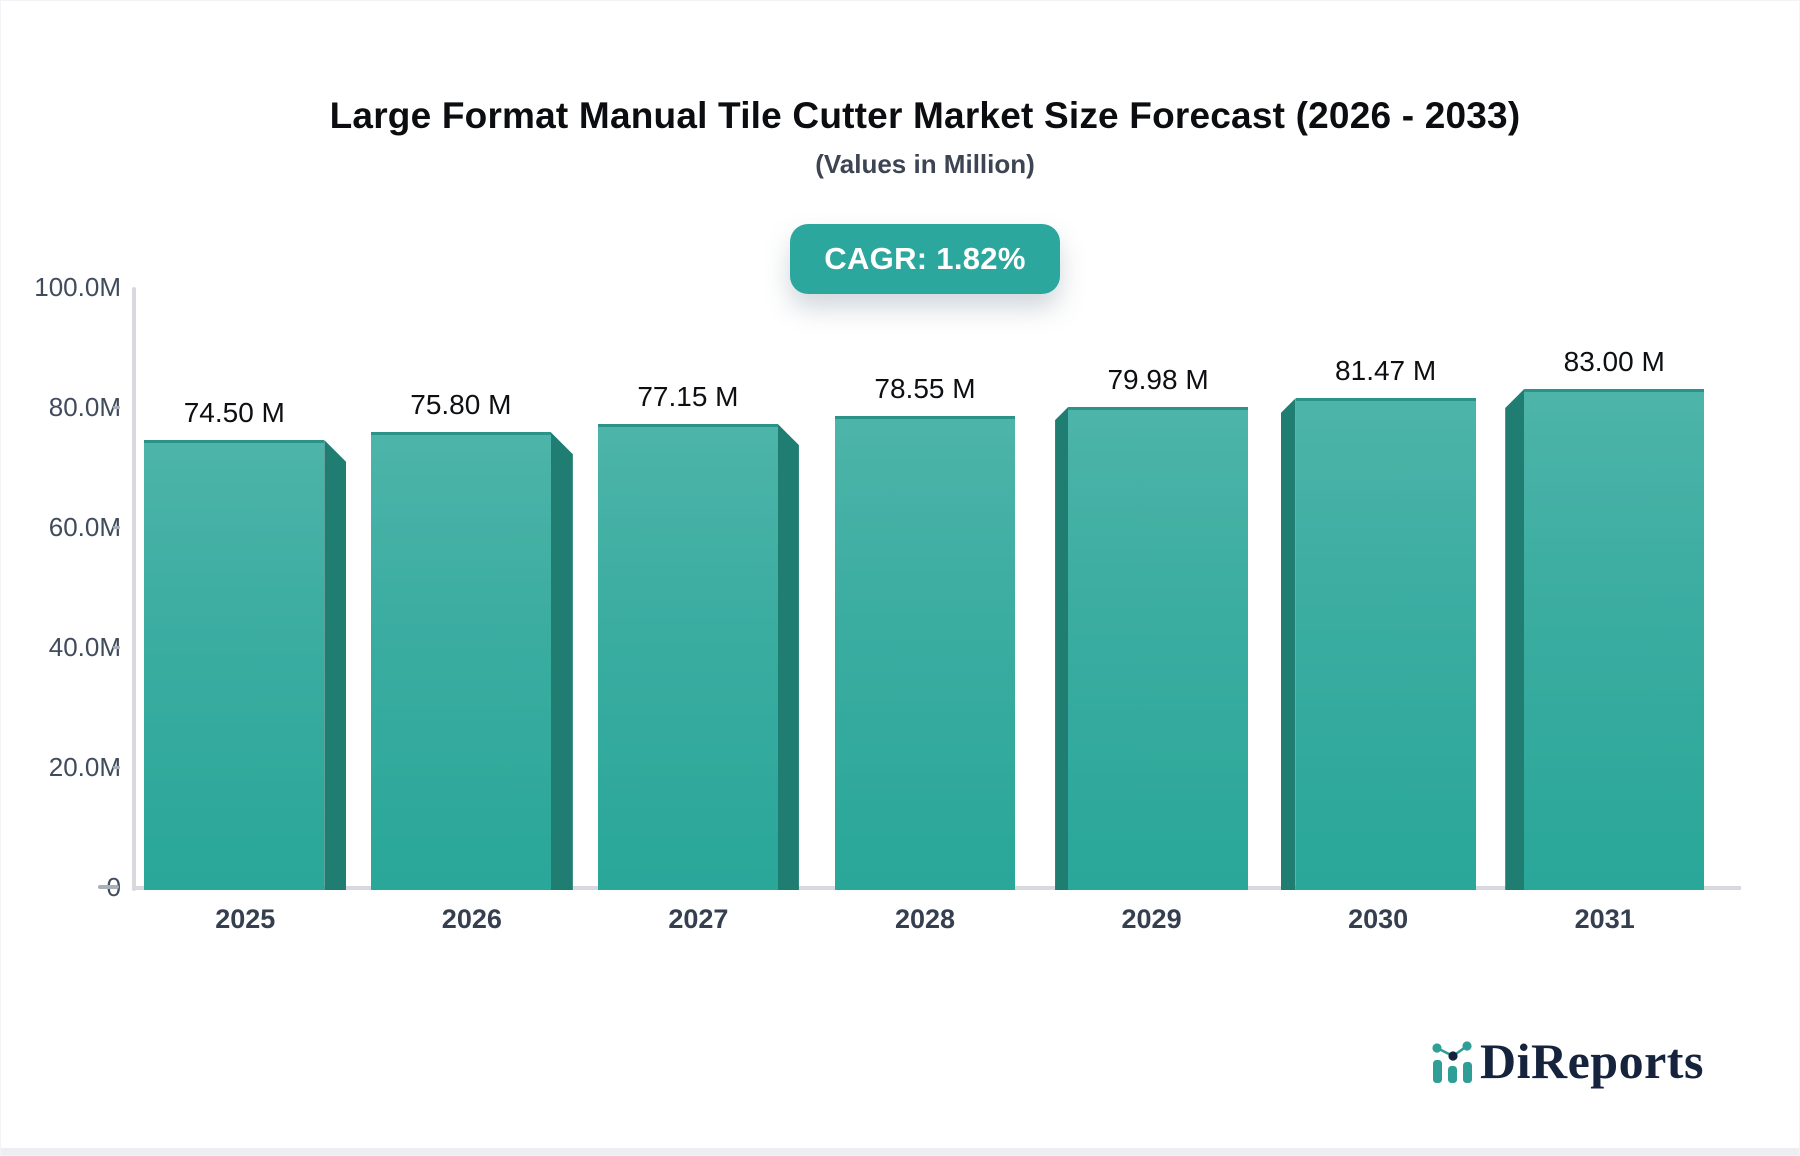 The width and height of the screenshot is (1800, 1156). What do you see at coordinates (1386, 371) in the screenshot?
I see `bar-value-label: 81.47 M` at bounding box center [1386, 371].